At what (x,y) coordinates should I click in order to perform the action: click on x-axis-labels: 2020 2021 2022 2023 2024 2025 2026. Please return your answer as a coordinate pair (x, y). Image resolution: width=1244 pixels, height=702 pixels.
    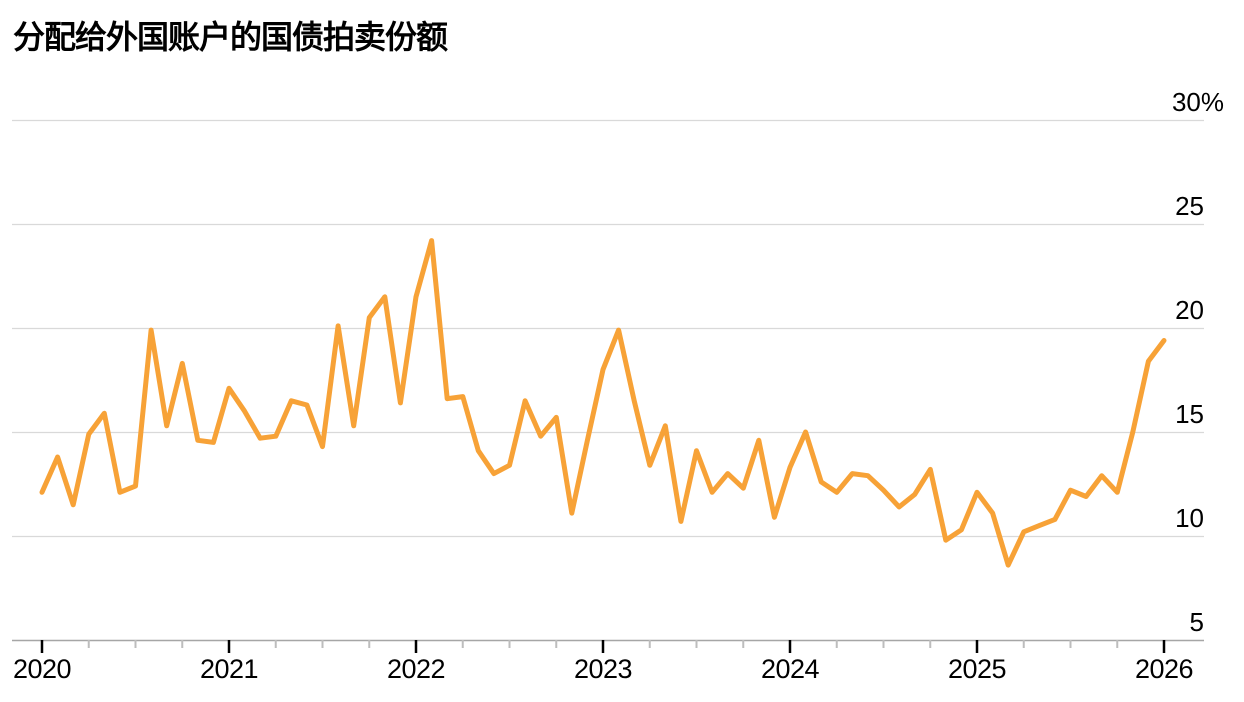
    Looking at the image, I should click on (603, 669).